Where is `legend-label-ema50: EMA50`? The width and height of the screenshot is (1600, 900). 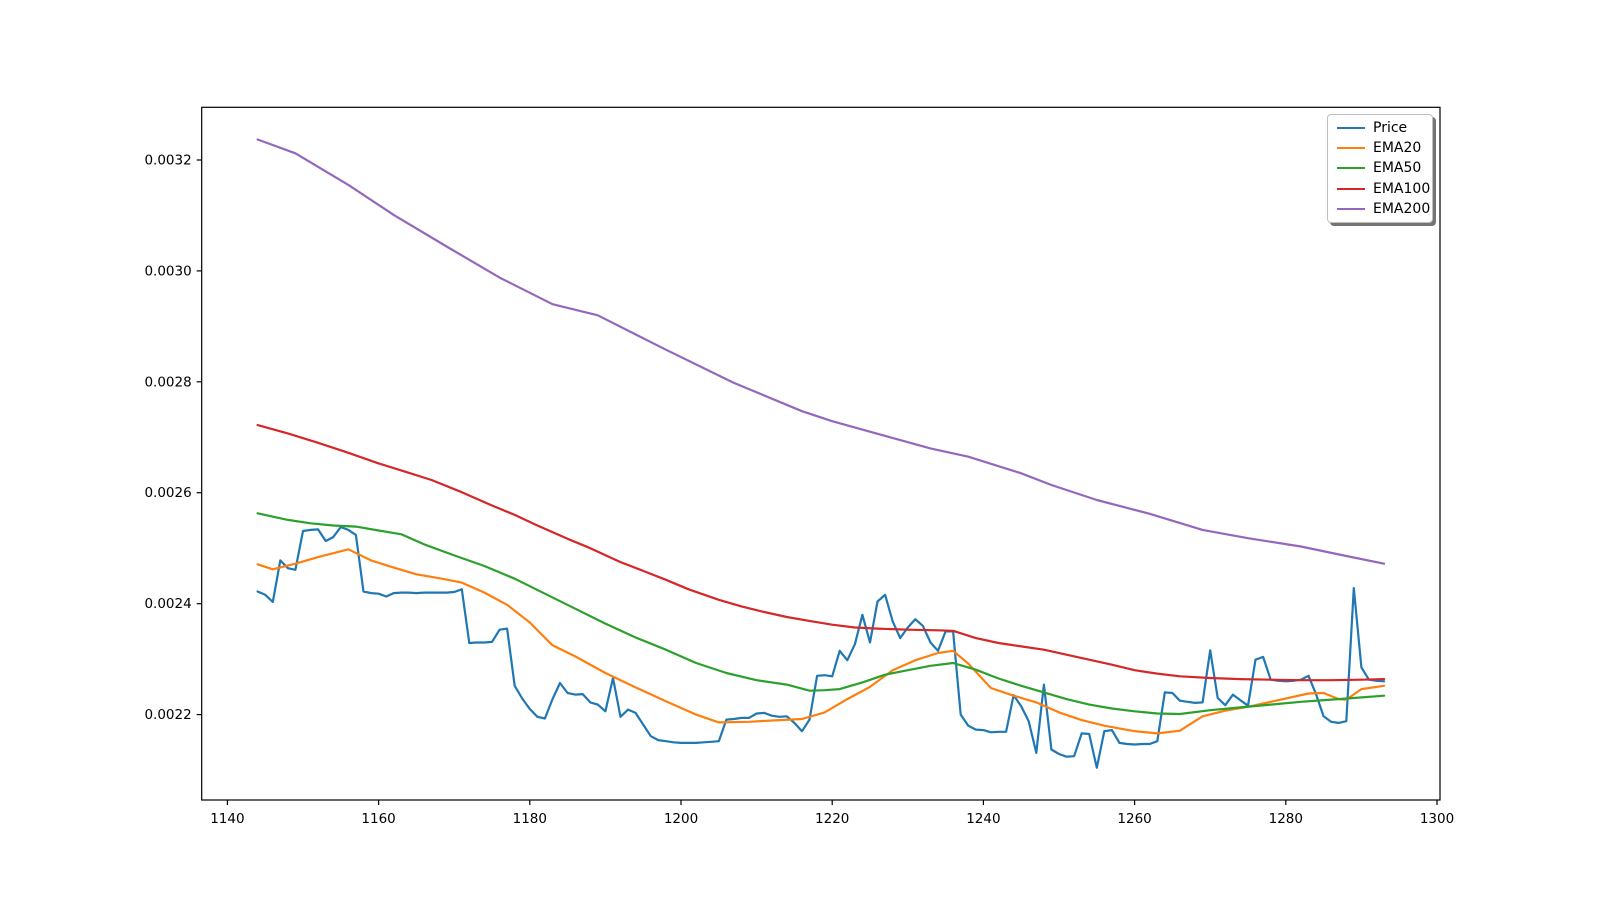 legend-label-ema50: EMA50 is located at coordinates (1397, 168).